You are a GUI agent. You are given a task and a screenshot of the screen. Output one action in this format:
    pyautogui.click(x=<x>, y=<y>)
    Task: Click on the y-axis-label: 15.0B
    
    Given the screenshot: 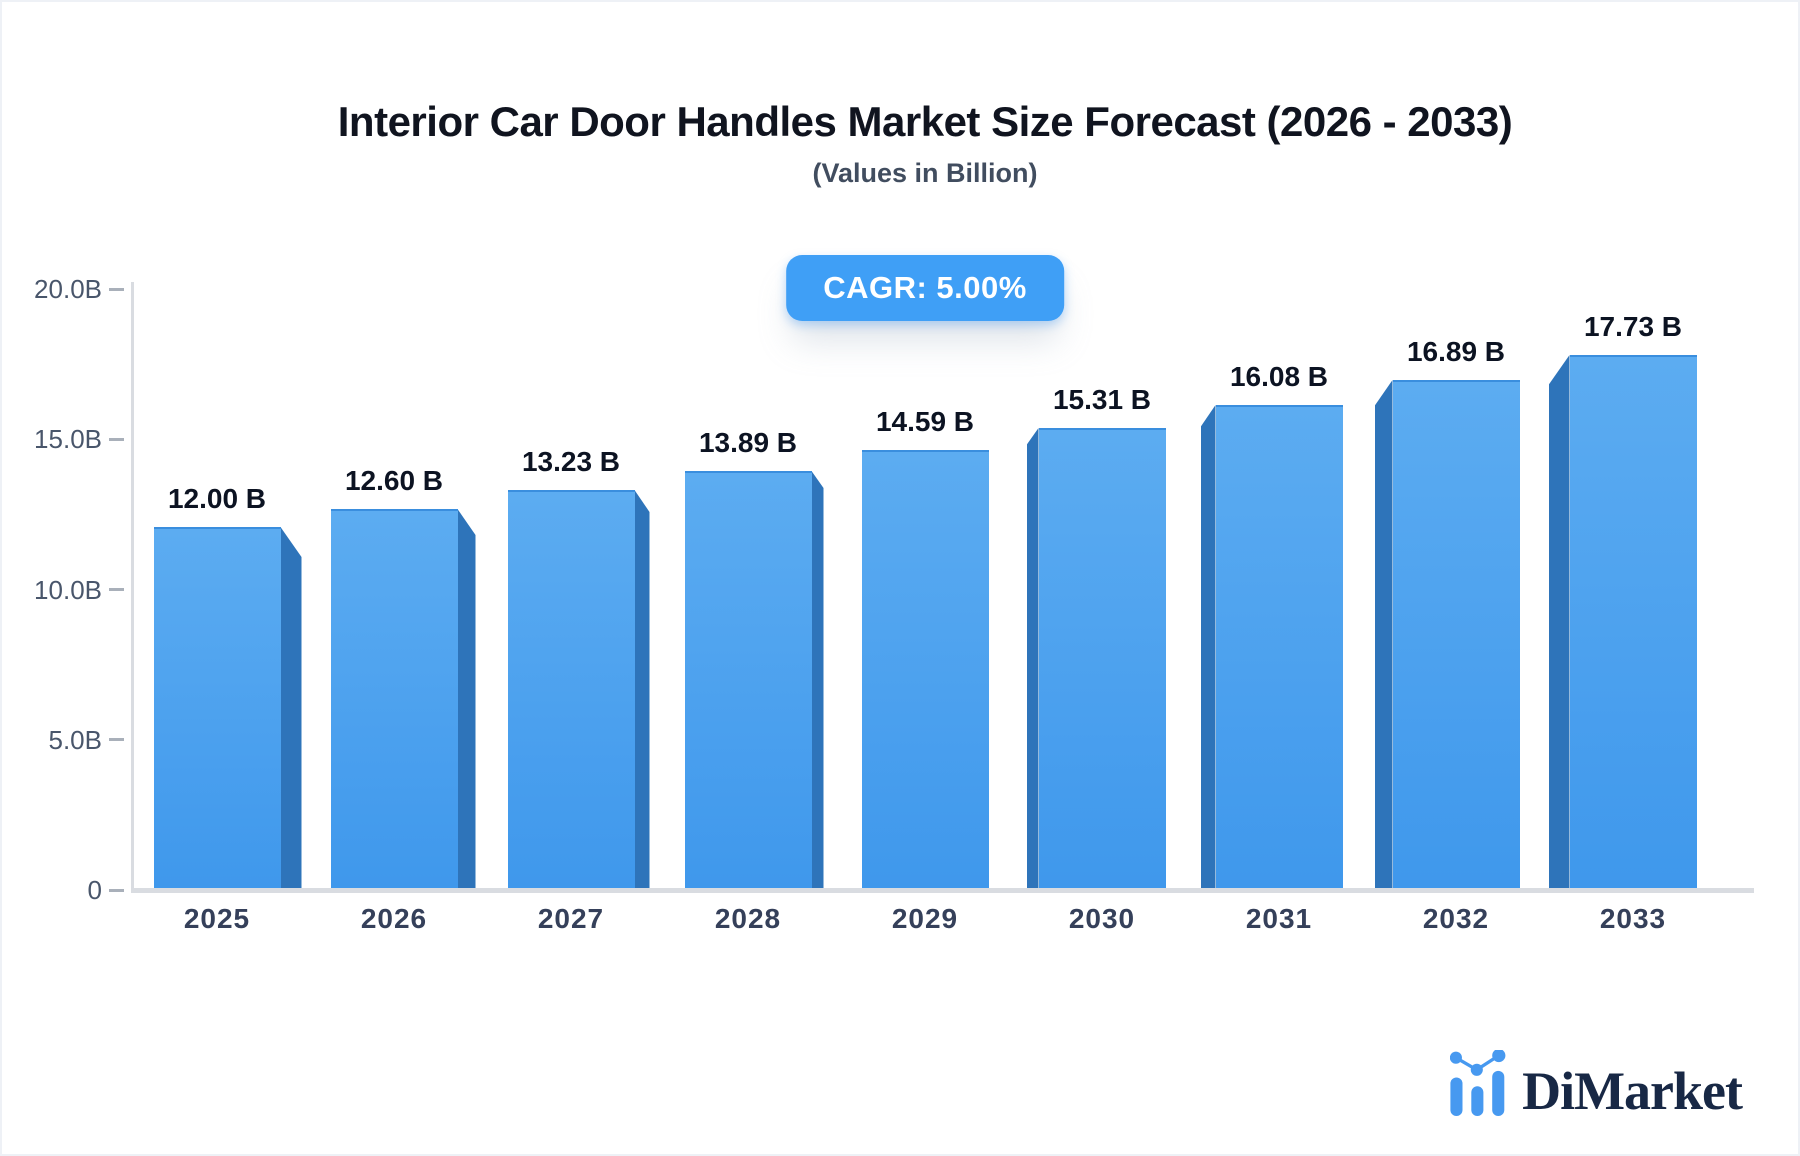 What is the action you would take?
    pyautogui.click(x=68, y=439)
    